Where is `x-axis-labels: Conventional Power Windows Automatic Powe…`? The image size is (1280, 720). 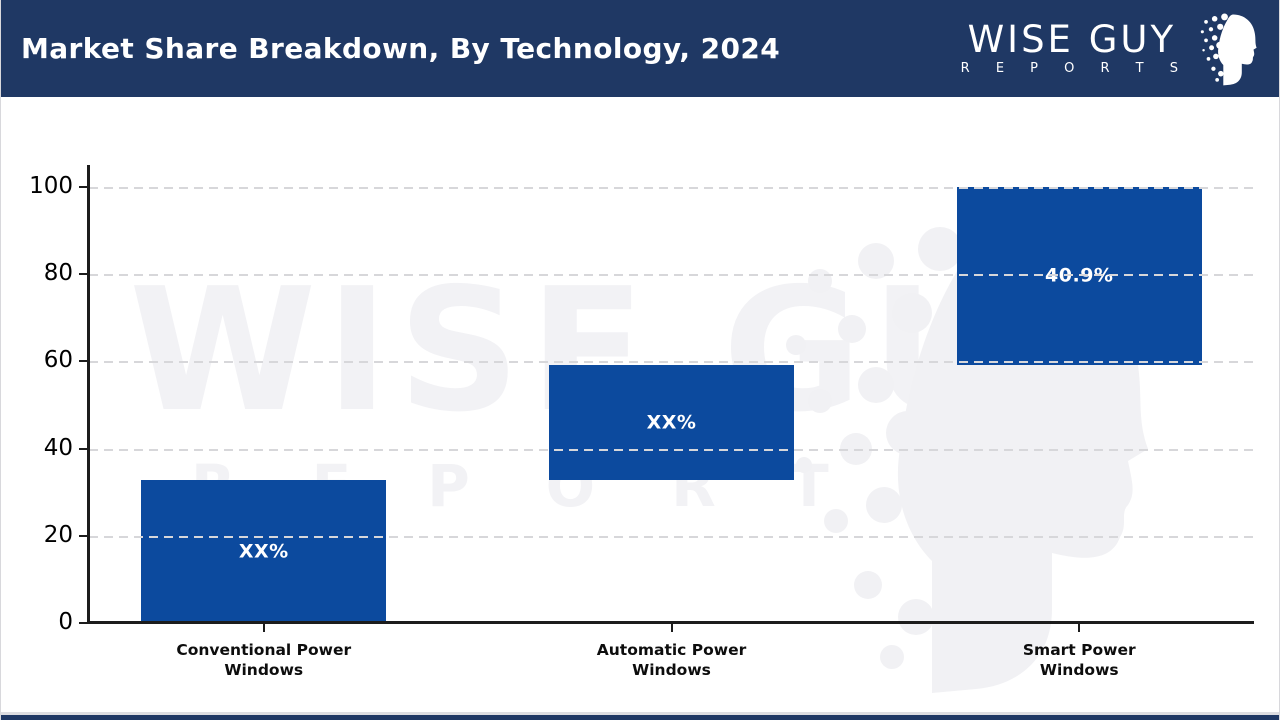 x-axis-labels: Conventional Power Windows Automatic Powe… is located at coordinates (671, 670).